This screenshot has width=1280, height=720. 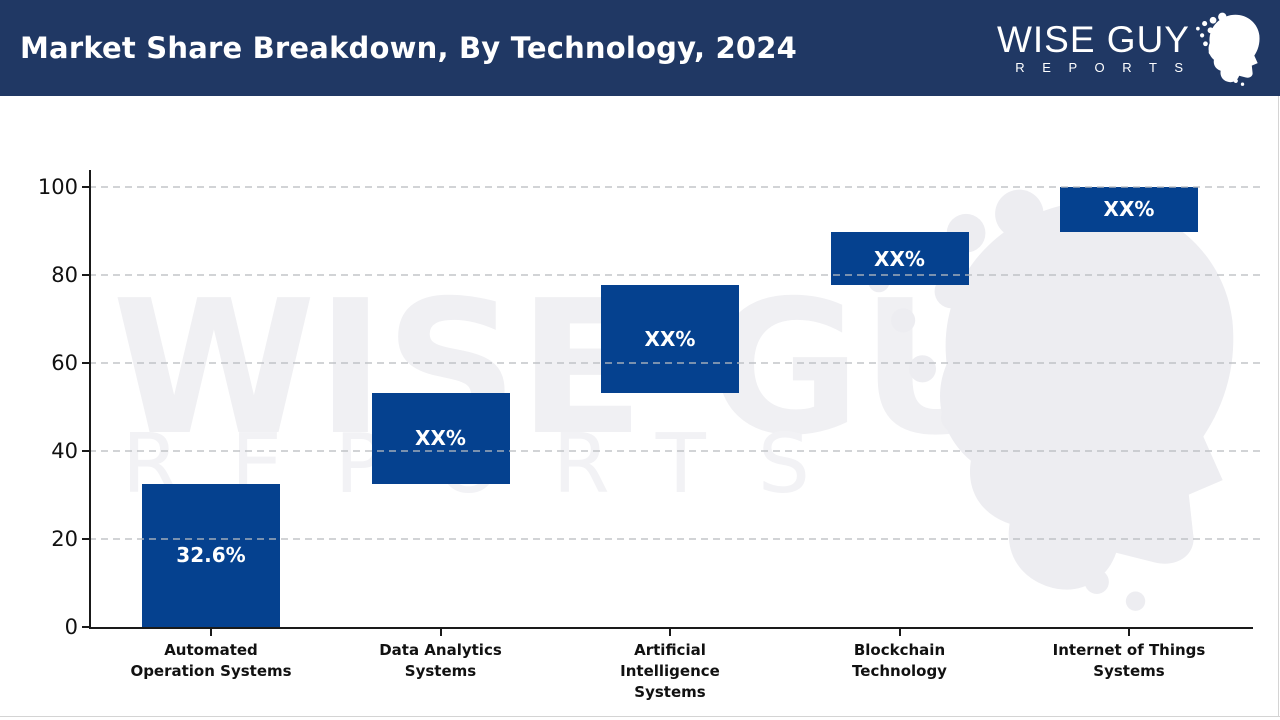 What do you see at coordinates (1093, 39) in the screenshot?
I see `brand-name: WISE GUY` at bounding box center [1093, 39].